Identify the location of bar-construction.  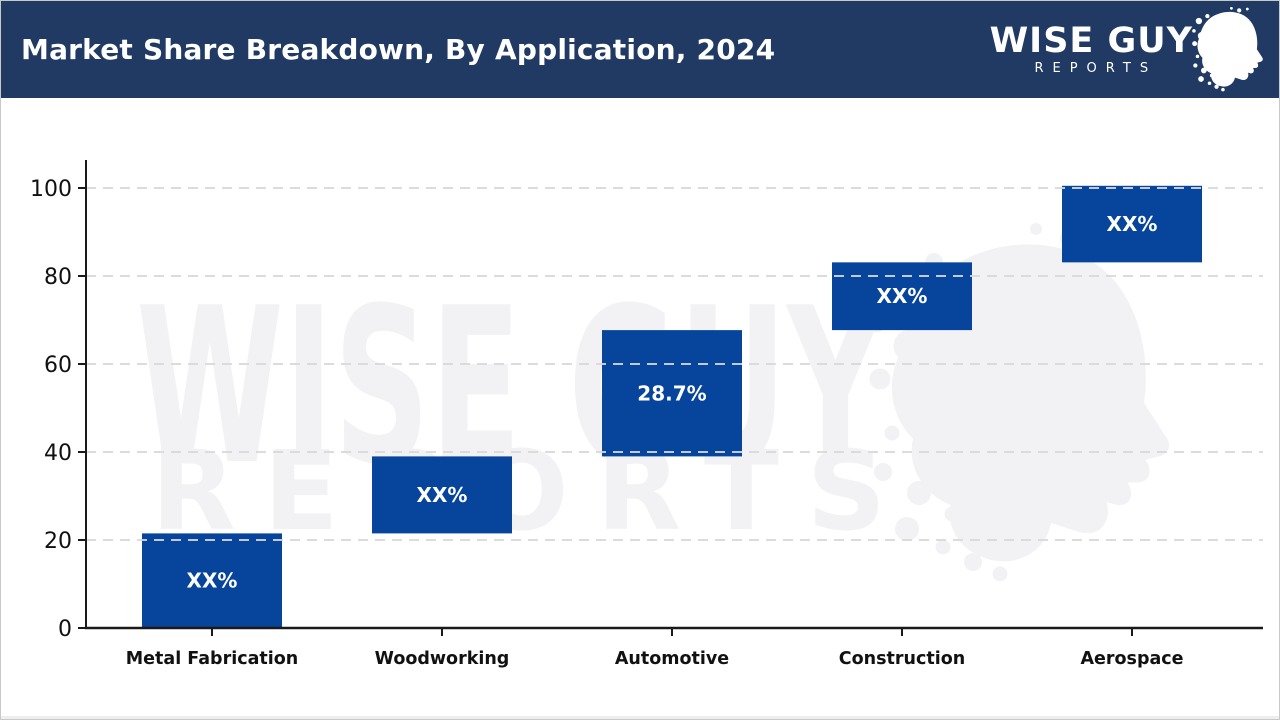
(902, 296).